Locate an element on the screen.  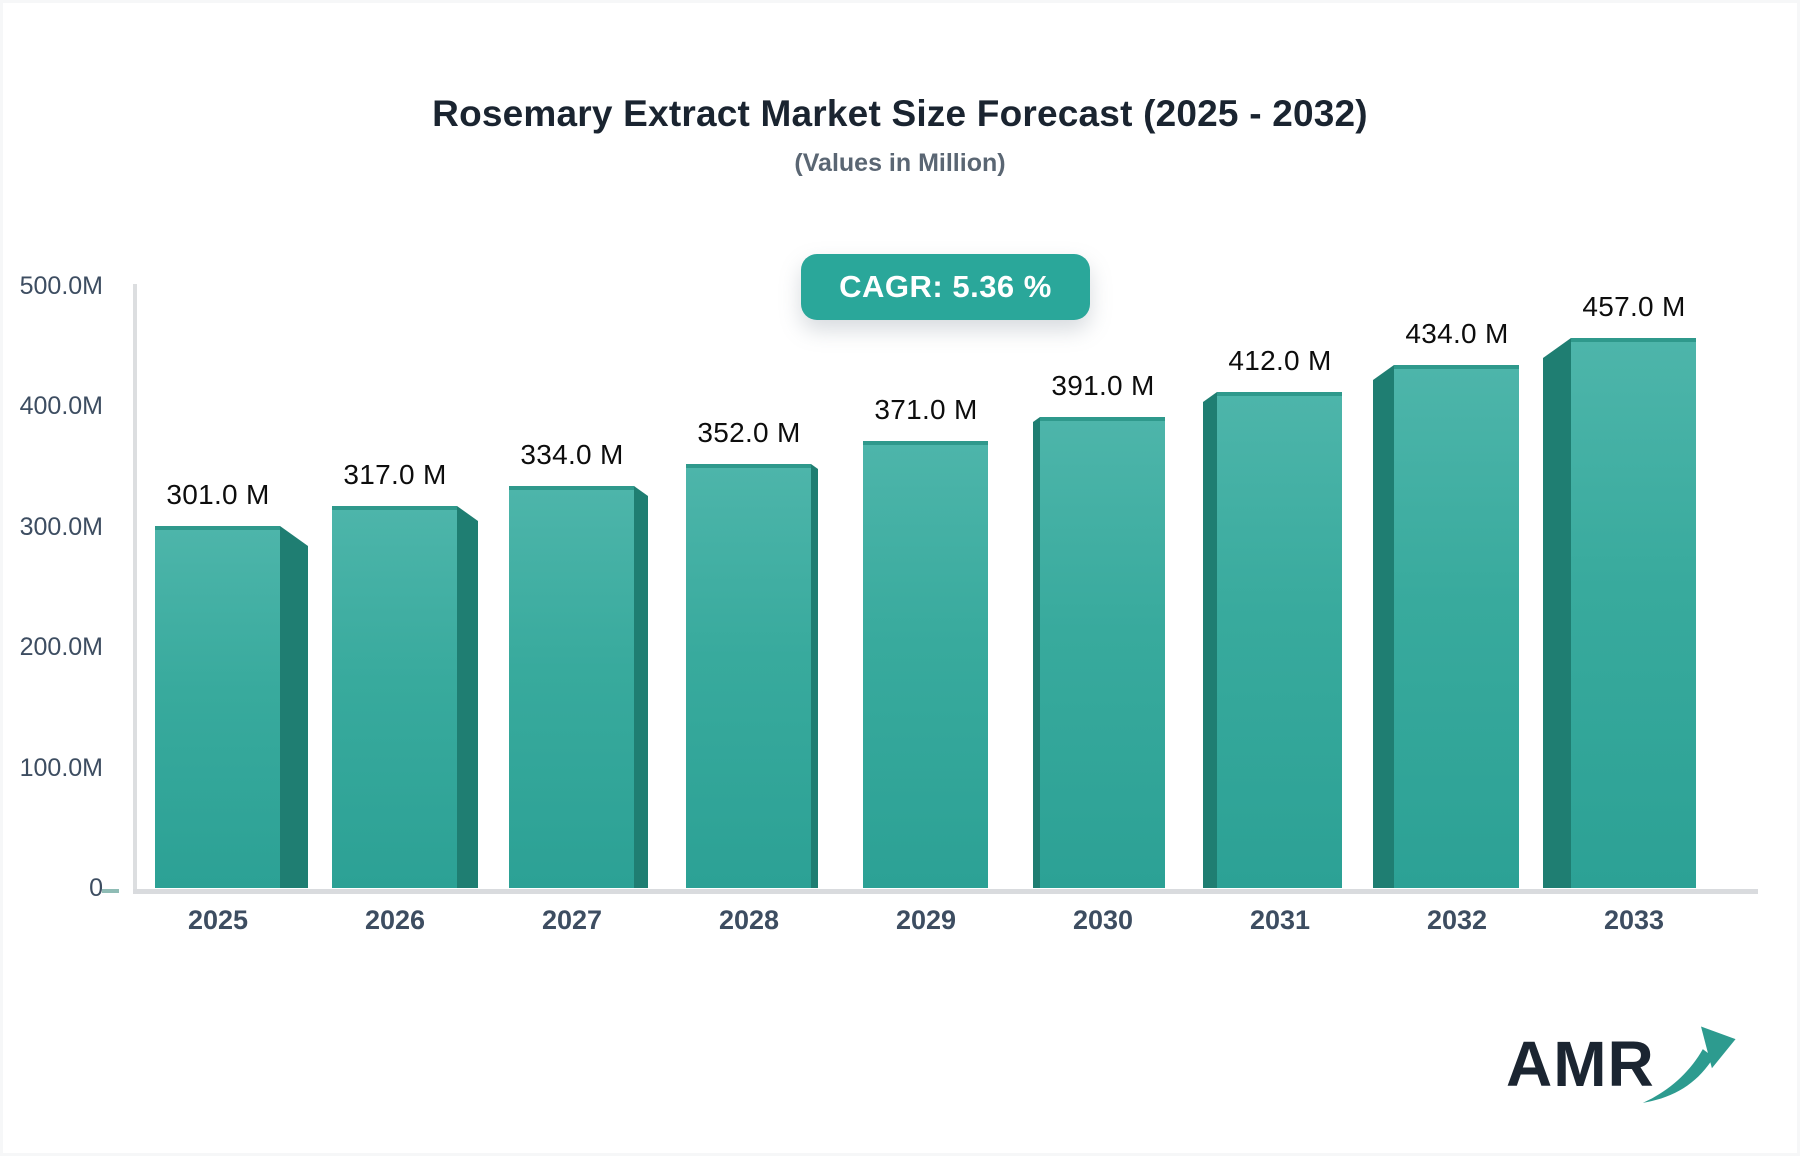
y-axis-label: 500.0M is located at coordinates (61, 286).